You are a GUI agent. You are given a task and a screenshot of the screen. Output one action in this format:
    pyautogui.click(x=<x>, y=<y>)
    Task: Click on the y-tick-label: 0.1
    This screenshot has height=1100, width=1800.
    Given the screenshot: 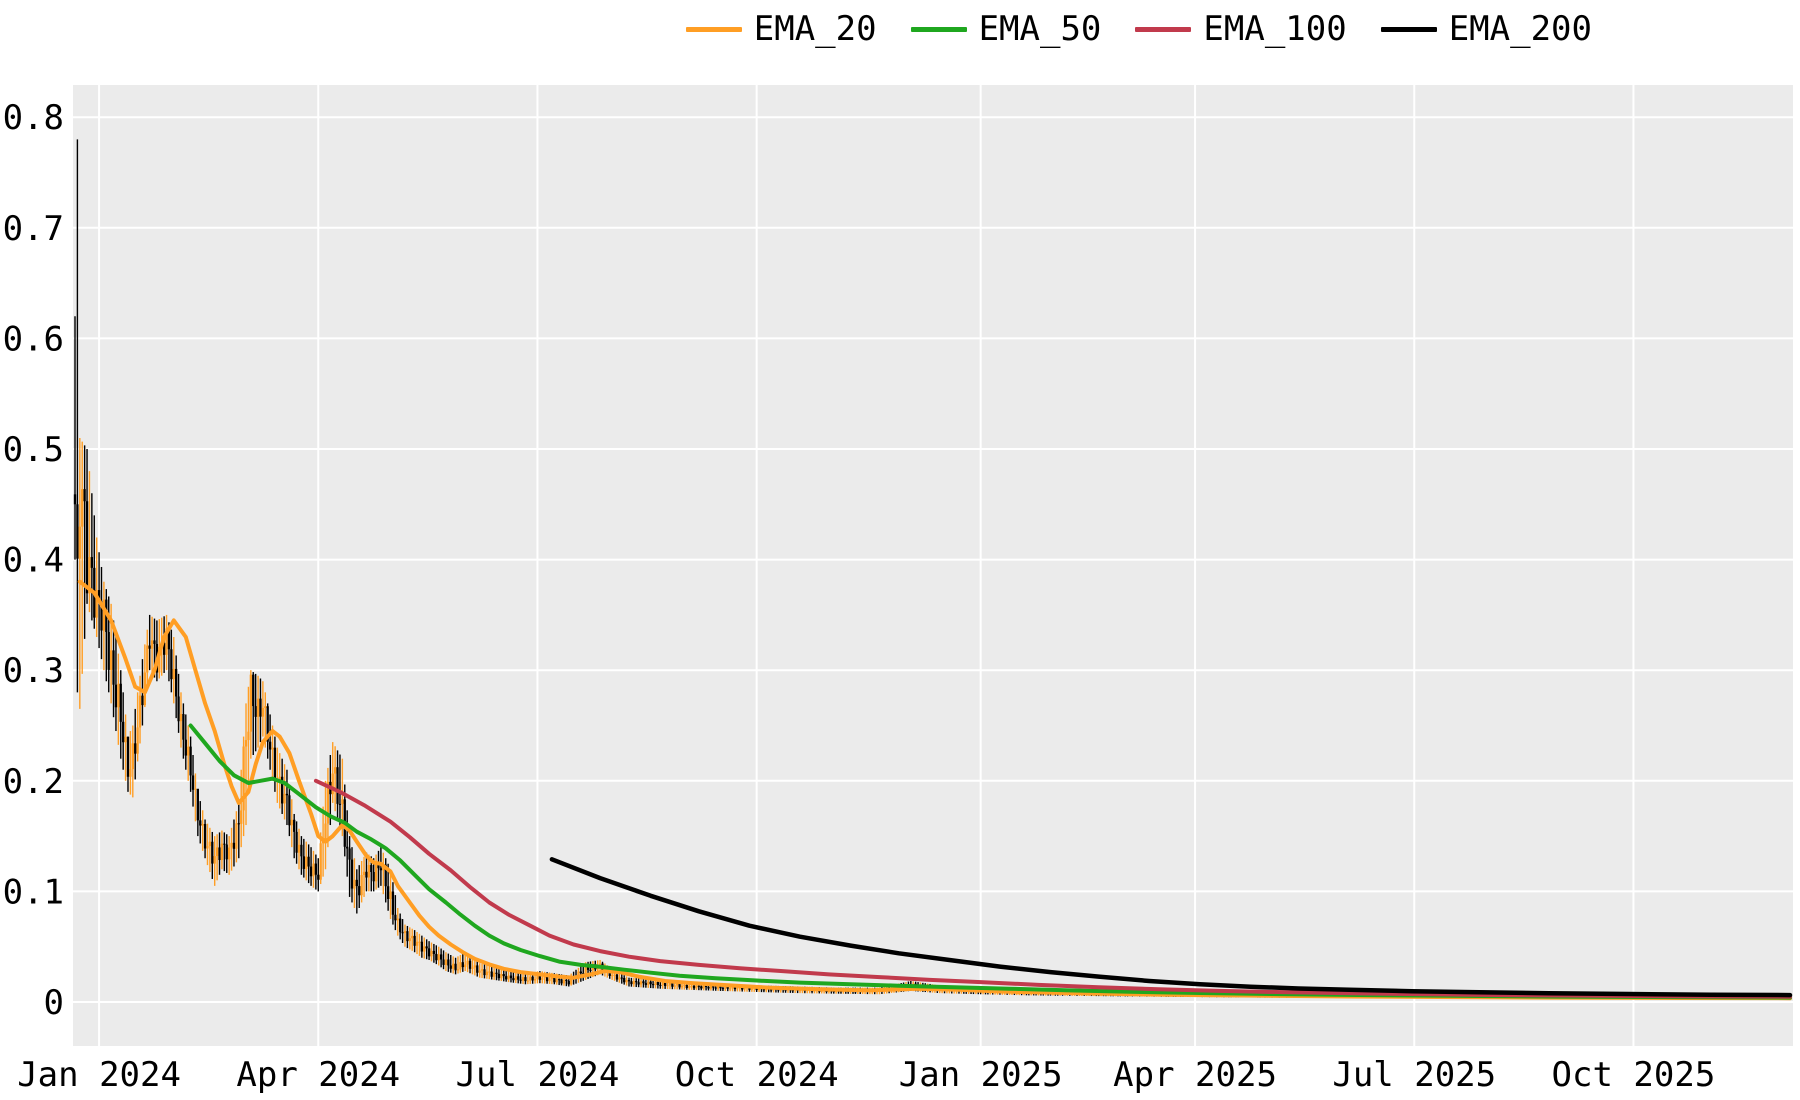 What is the action you would take?
    pyautogui.click(x=33, y=892)
    